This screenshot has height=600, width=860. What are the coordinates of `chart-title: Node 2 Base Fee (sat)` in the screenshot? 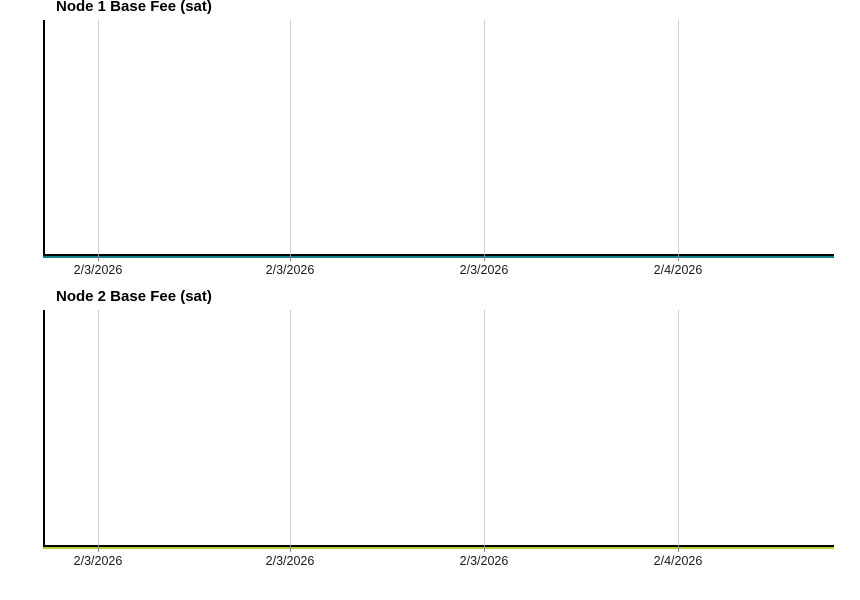 It's located at (134, 296).